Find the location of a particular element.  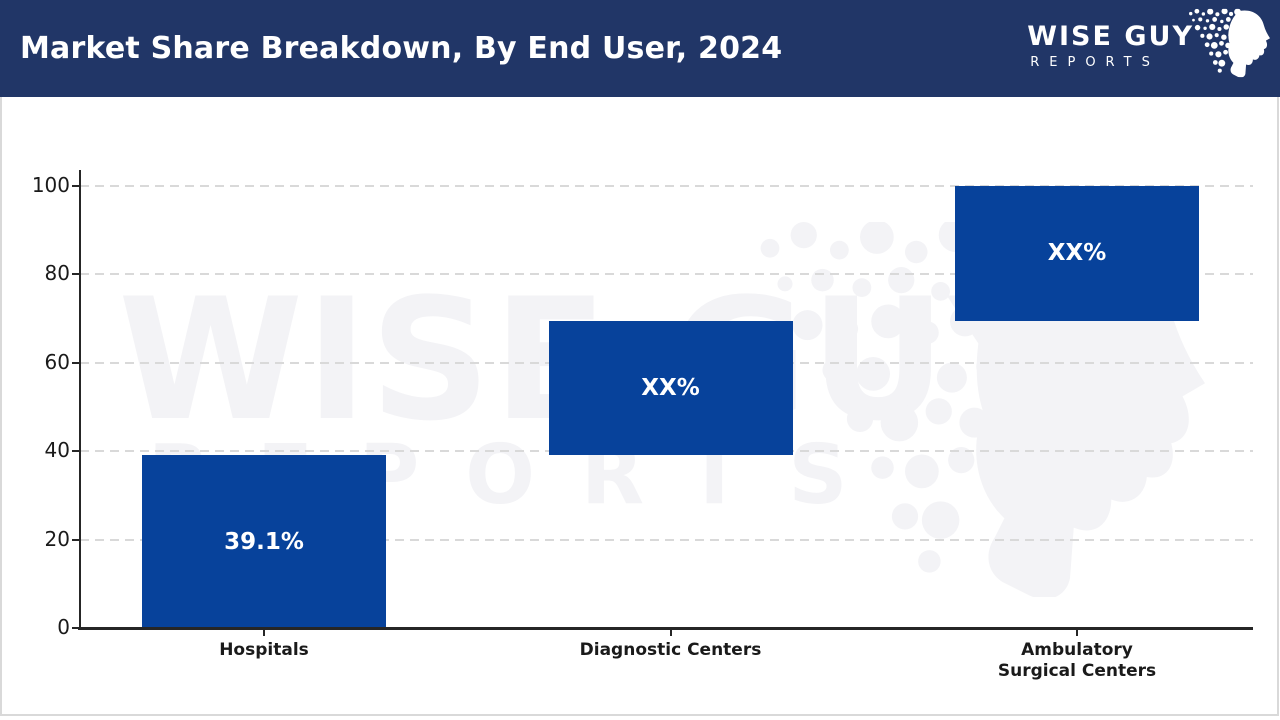

bar-value-label-diagnostic-centers: XX% is located at coordinates (670, 387).